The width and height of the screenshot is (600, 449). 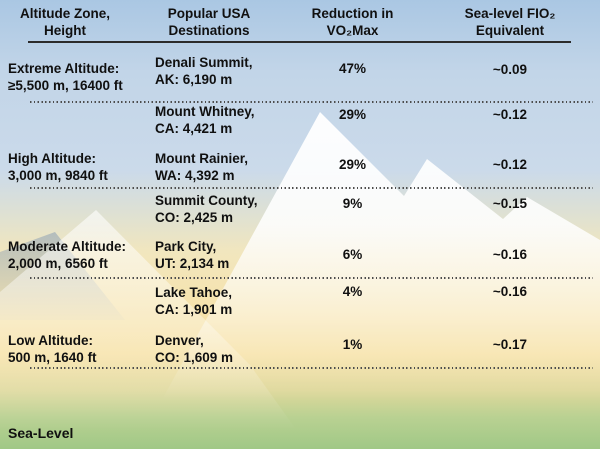 What do you see at coordinates (194, 128) in the screenshot?
I see `destination-elevation: CA: 4,421 m` at bounding box center [194, 128].